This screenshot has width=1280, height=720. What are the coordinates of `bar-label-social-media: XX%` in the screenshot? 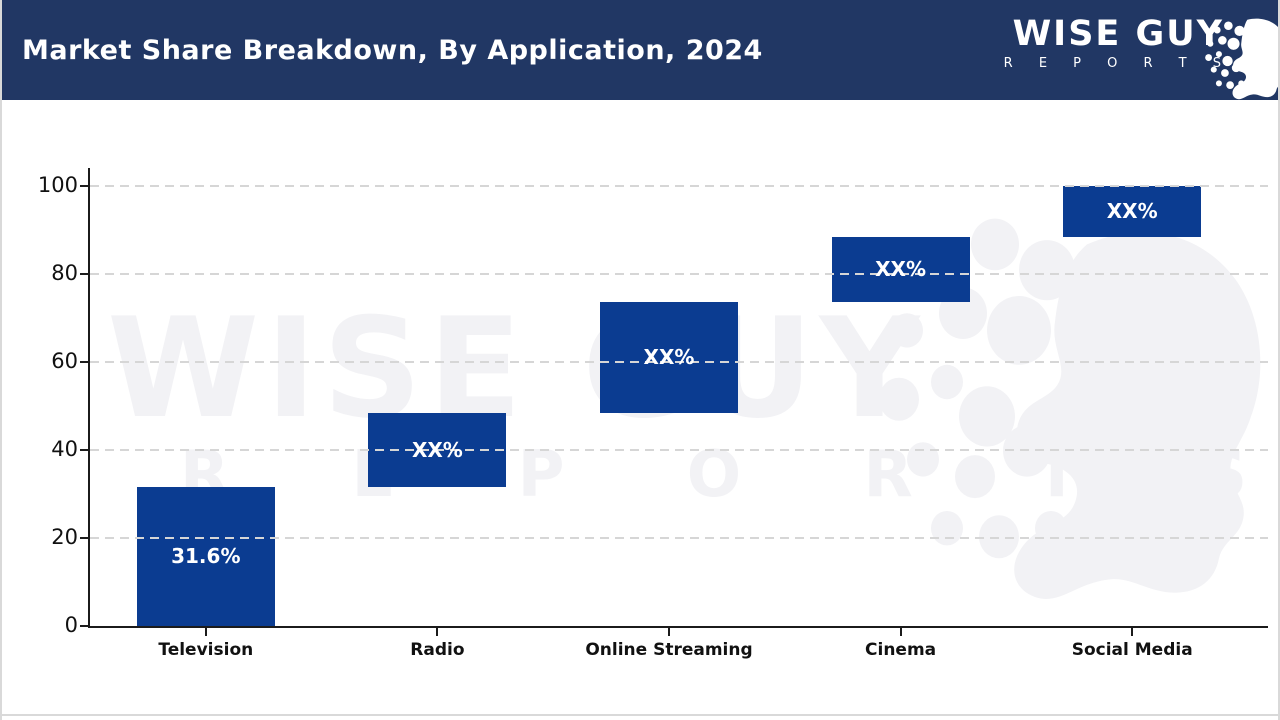 It's located at (1132, 211).